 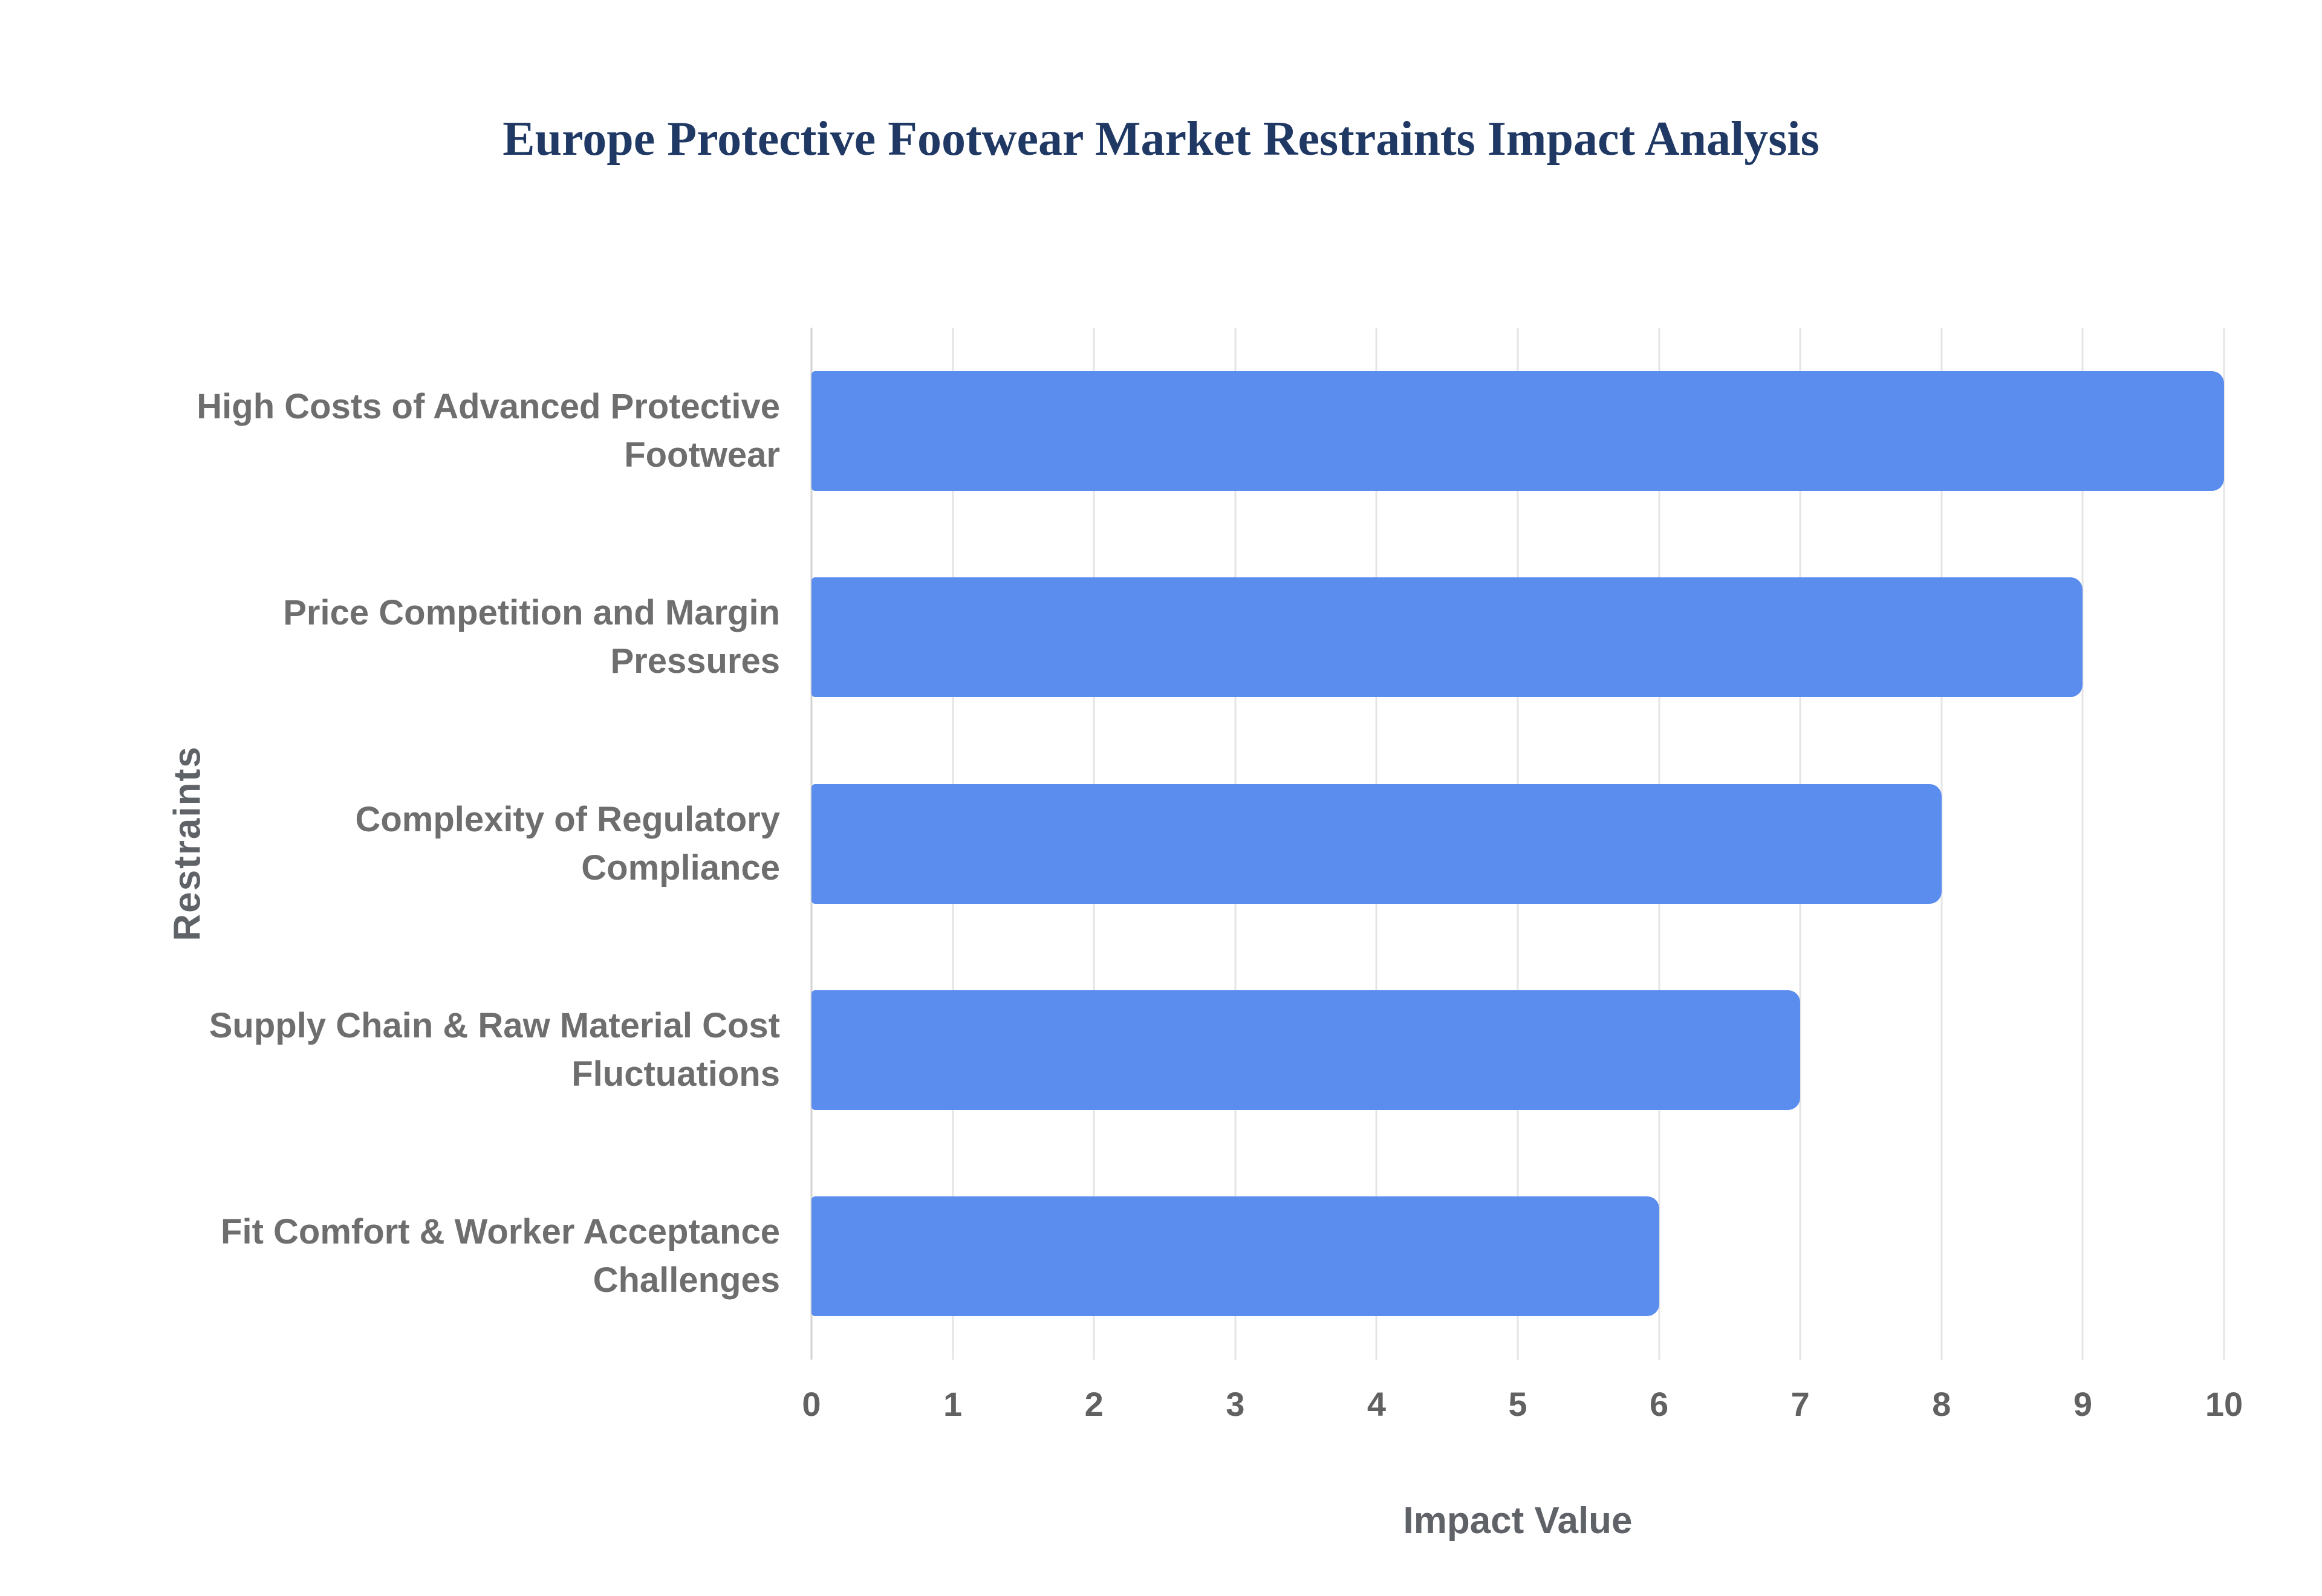 What do you see at coordinates (1800, 1404) in the screenshot?
I see `x-tick-label: 7` at bounding box center [1800, 1404].